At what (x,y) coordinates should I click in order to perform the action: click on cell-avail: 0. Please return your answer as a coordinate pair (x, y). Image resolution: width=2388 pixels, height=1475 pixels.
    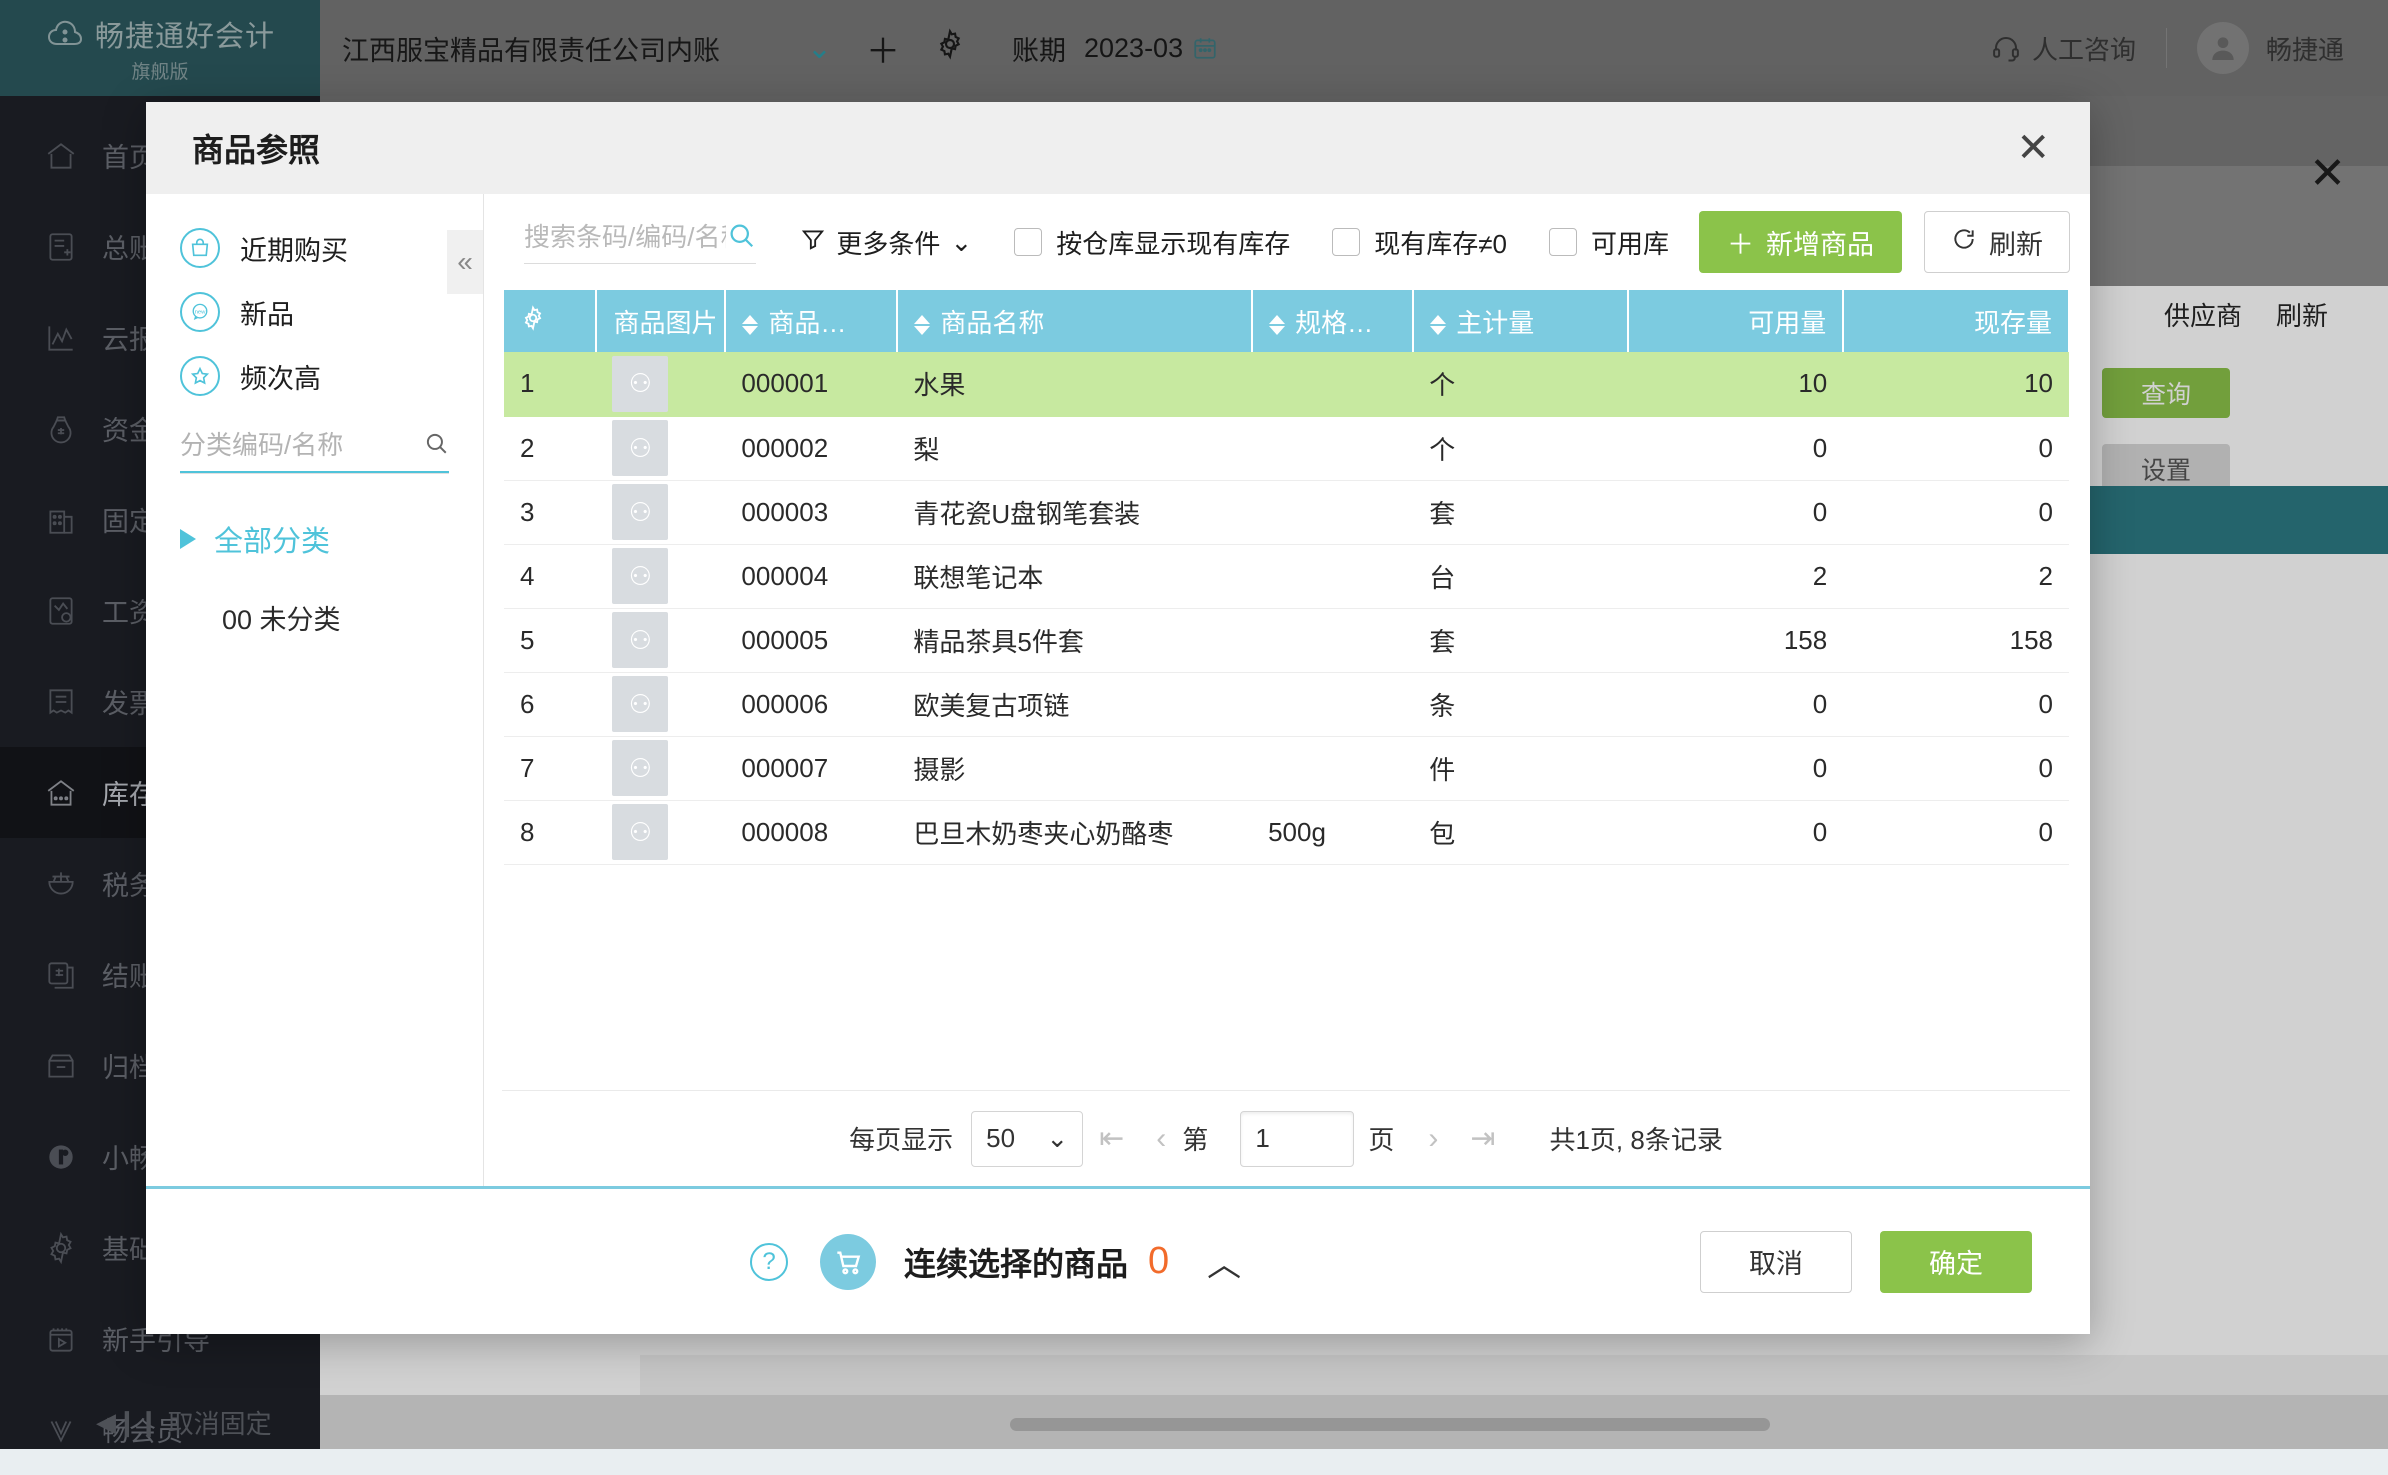
    Looking at the image, I should click on (1735, 512).